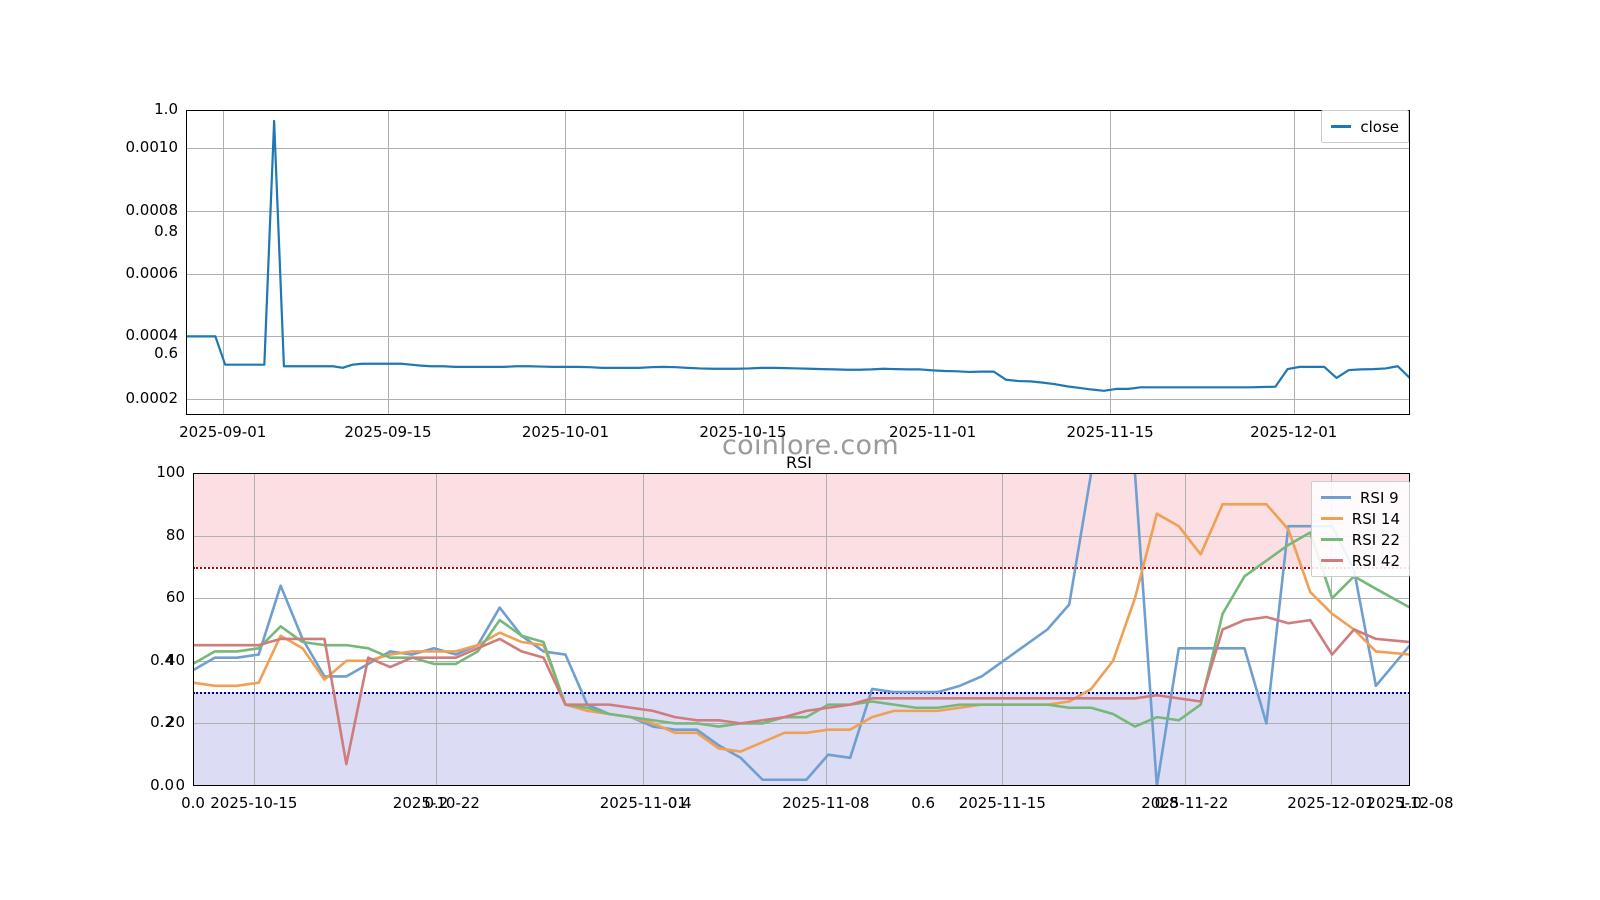 The image size is (1600, 900). I want to click on rsi-xtick-2: 2025-11-01, so click(643, 803).